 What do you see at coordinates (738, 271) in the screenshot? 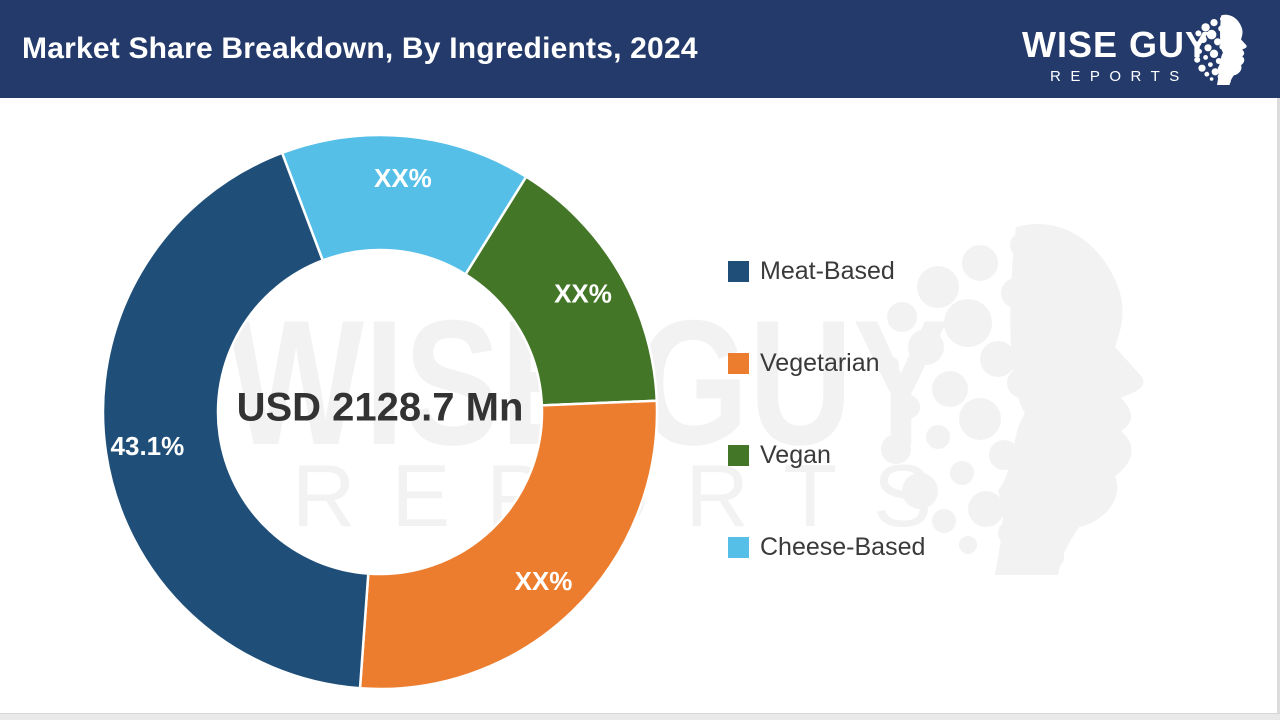
I see `legend-swatch-meat-based` at bounding box center [738, 271].